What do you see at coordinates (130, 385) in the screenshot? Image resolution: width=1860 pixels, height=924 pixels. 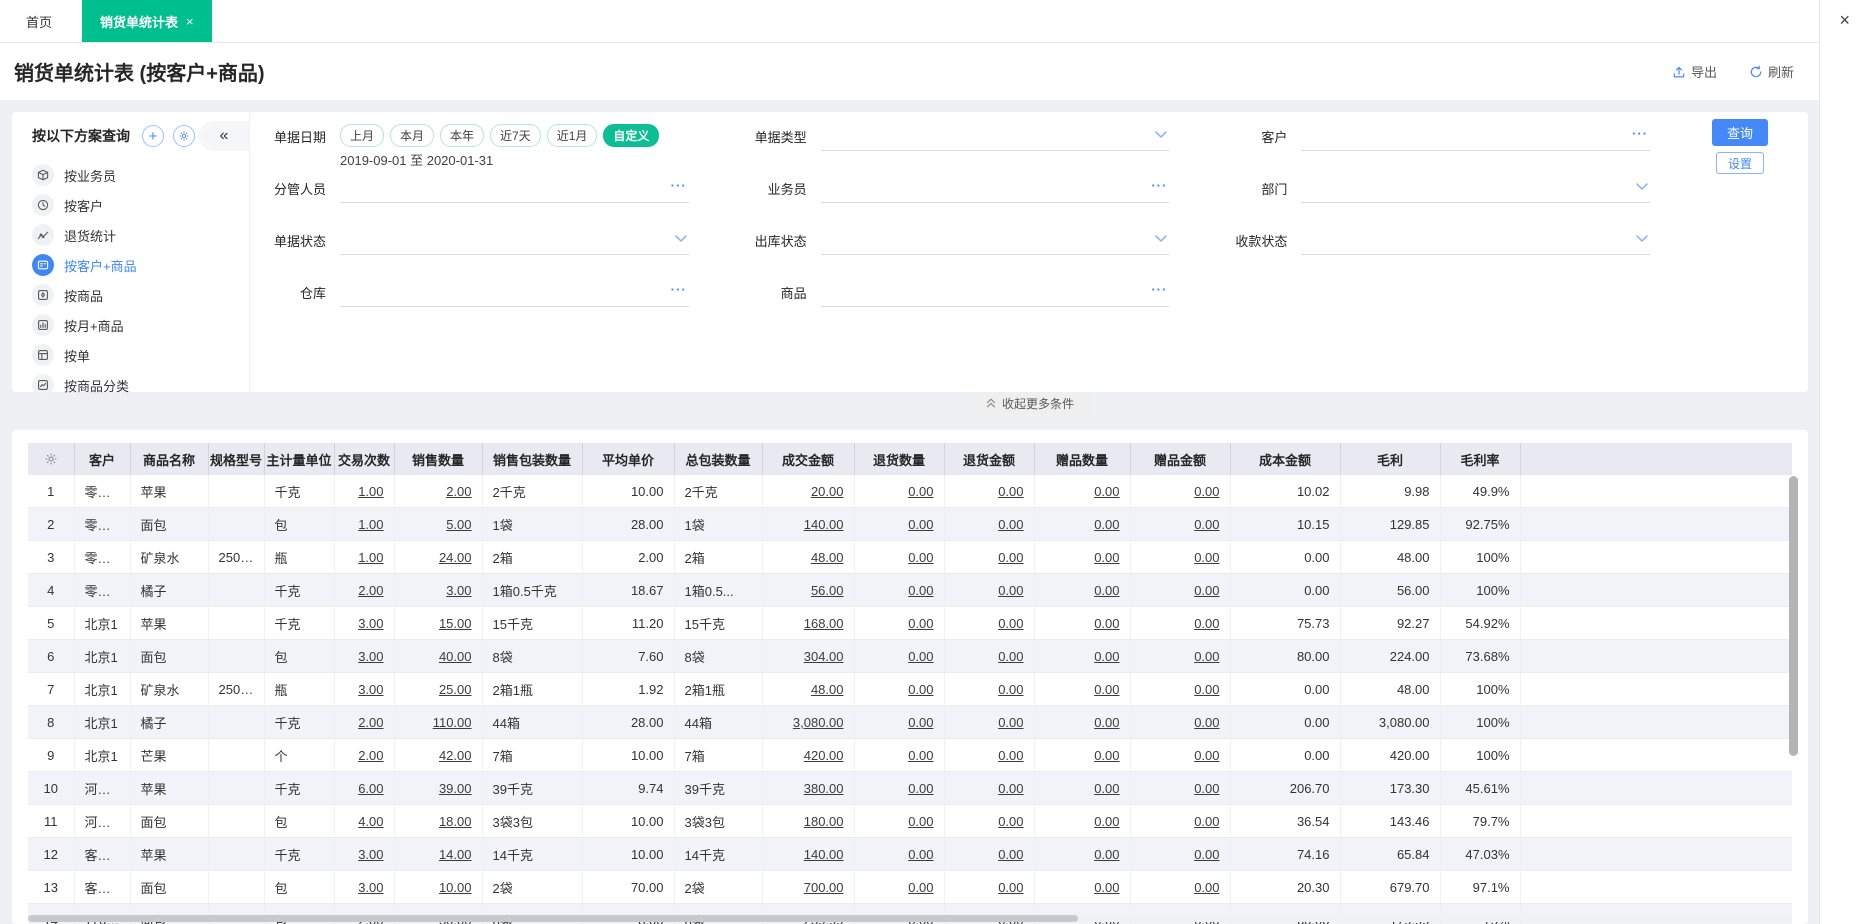 I see `sidebar-item-by-product-category: 按商品分类` at bounding box center [130, 385].